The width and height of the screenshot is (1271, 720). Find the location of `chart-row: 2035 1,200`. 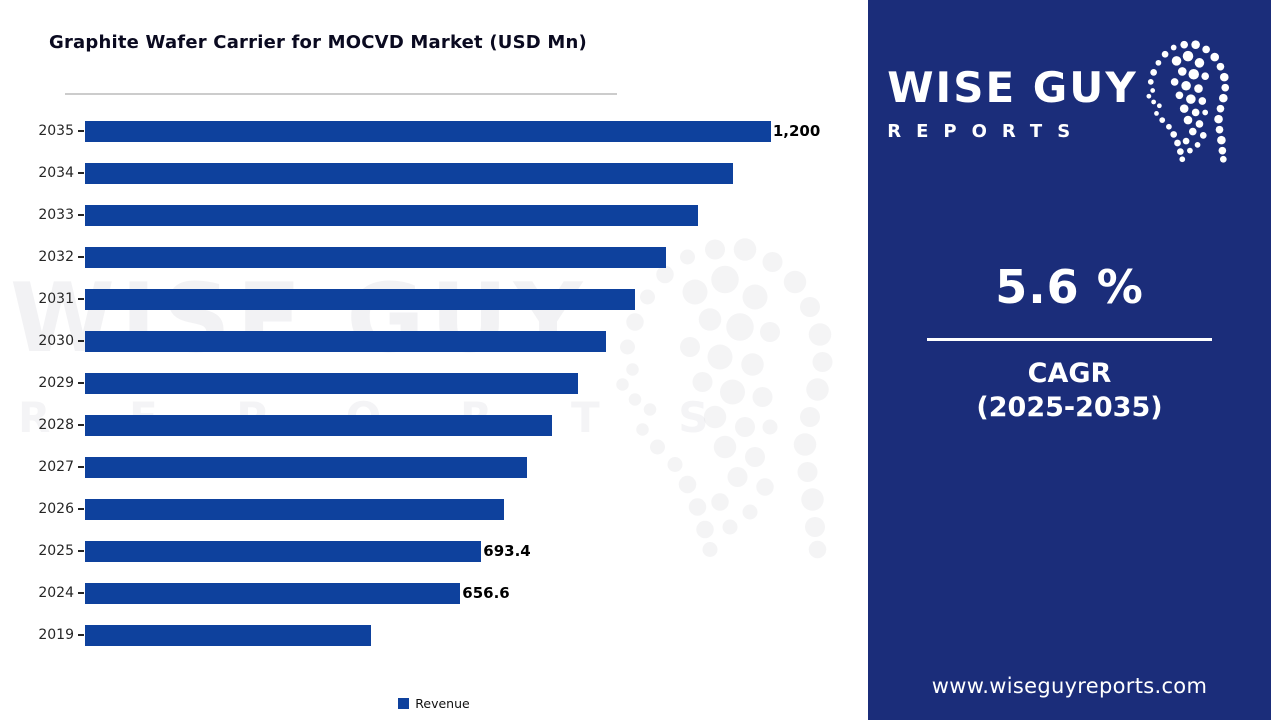

chart-row: 2035 1,200 is located at coordinates (434, 131).